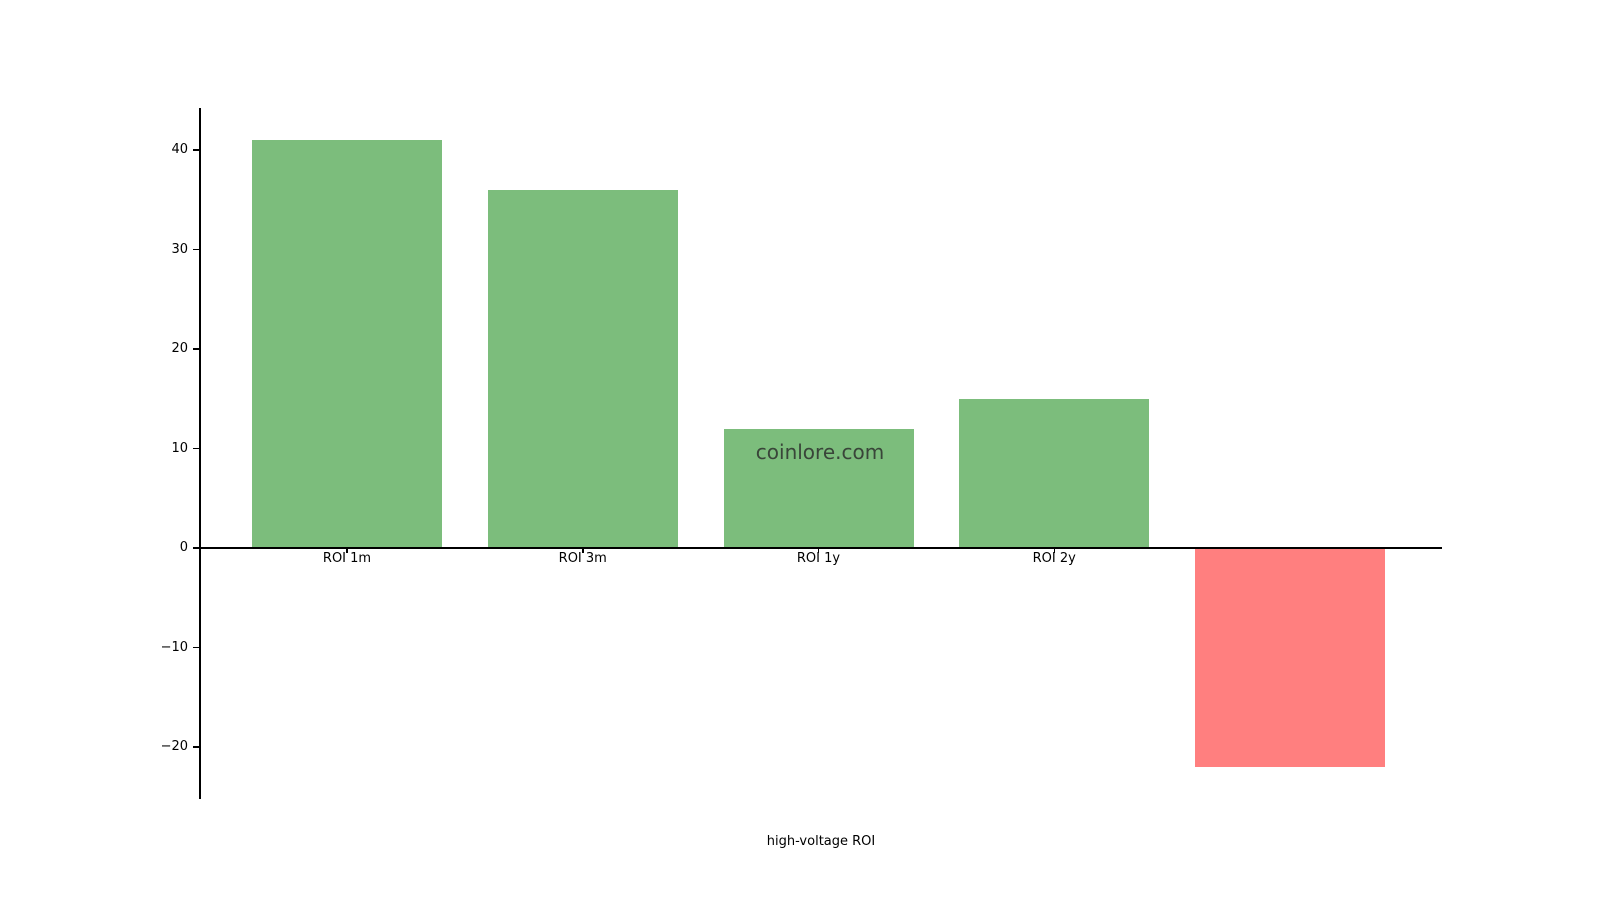  What do you see at coordinates (179, 149) in the screenshot?
I see `y-tick-label: 40` at bounding box center [179, 149].